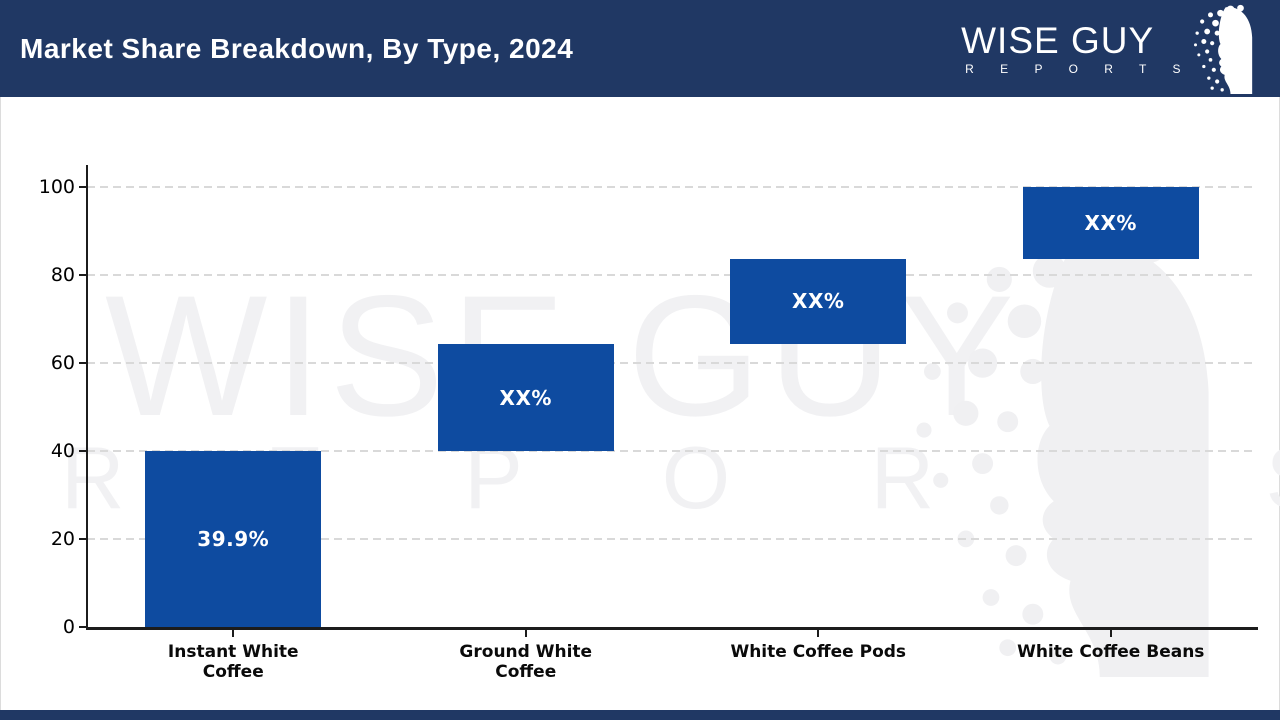  Describe the element at coordinates (1223, 49) in the screenshot. I see `dotted-face-profile-icon` at that location.